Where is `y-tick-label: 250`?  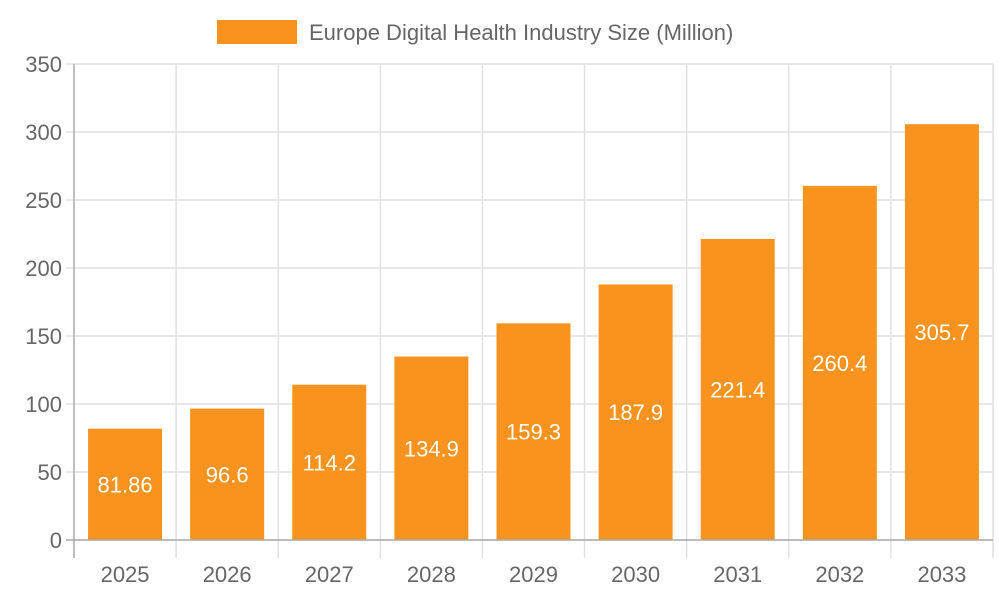
y-tick-label: 250 is located at coordinates (43, 200).